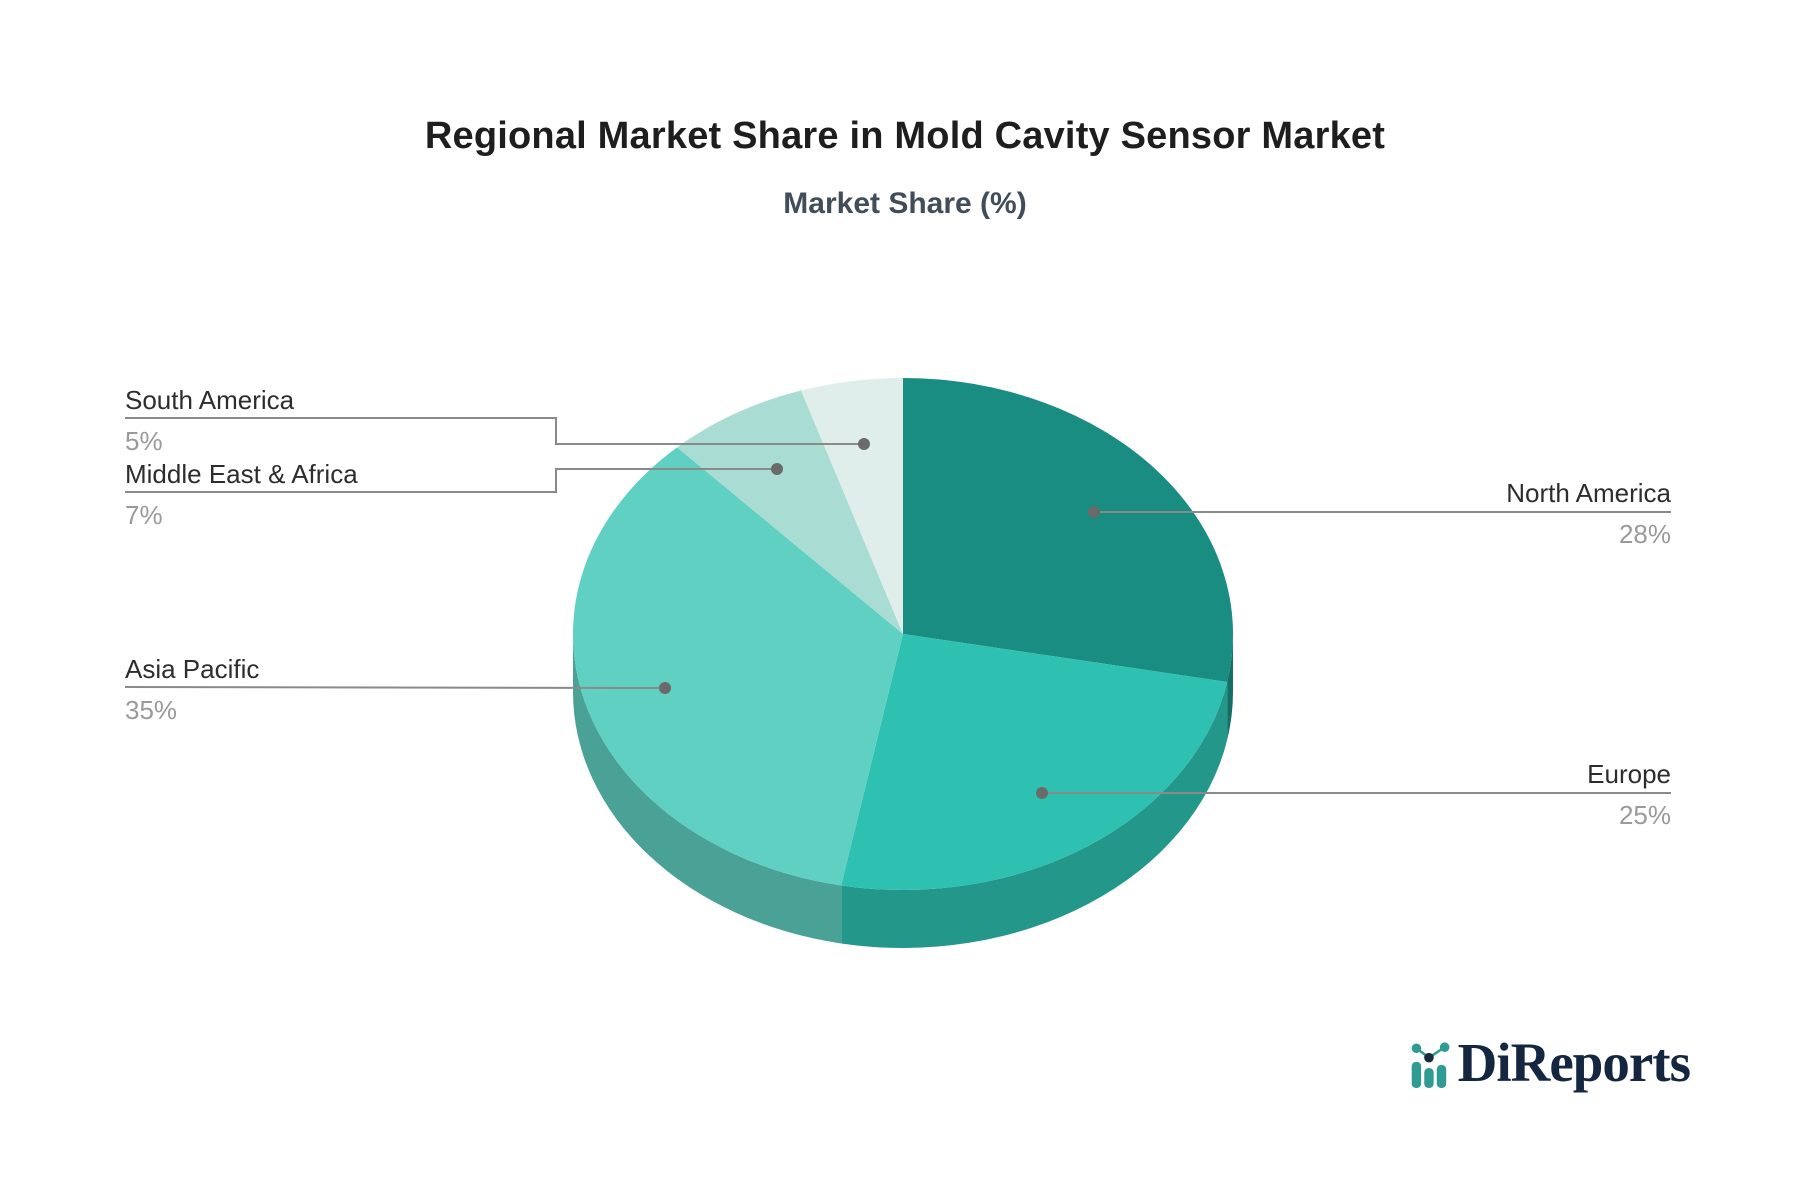 Image resolution: width=1800 pixels, height=1196 pixels. What do you see at coordinates (1588, 493) in the screenshot?
I see `slice-label-north-america: North America` at bounding box center [1588, 493].